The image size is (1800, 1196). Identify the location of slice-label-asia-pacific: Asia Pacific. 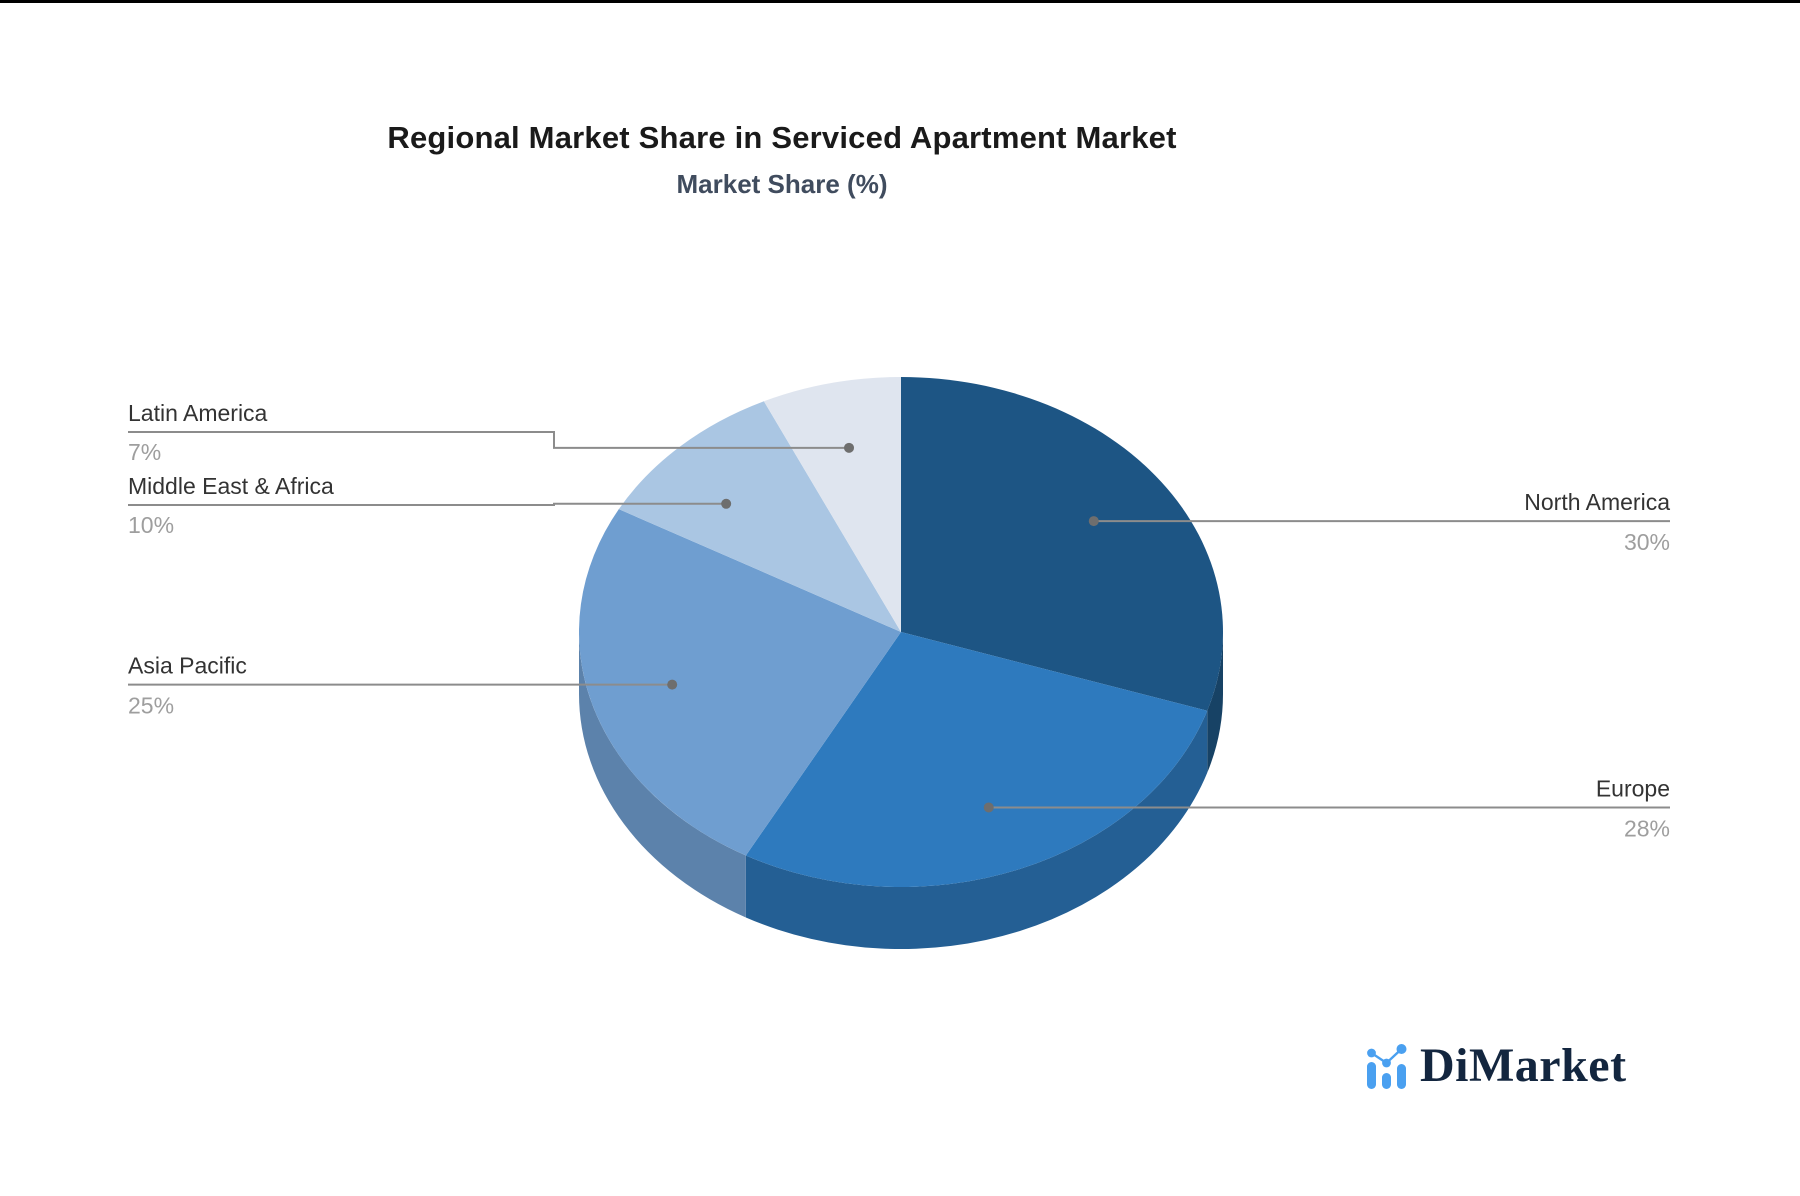
(187, 666).